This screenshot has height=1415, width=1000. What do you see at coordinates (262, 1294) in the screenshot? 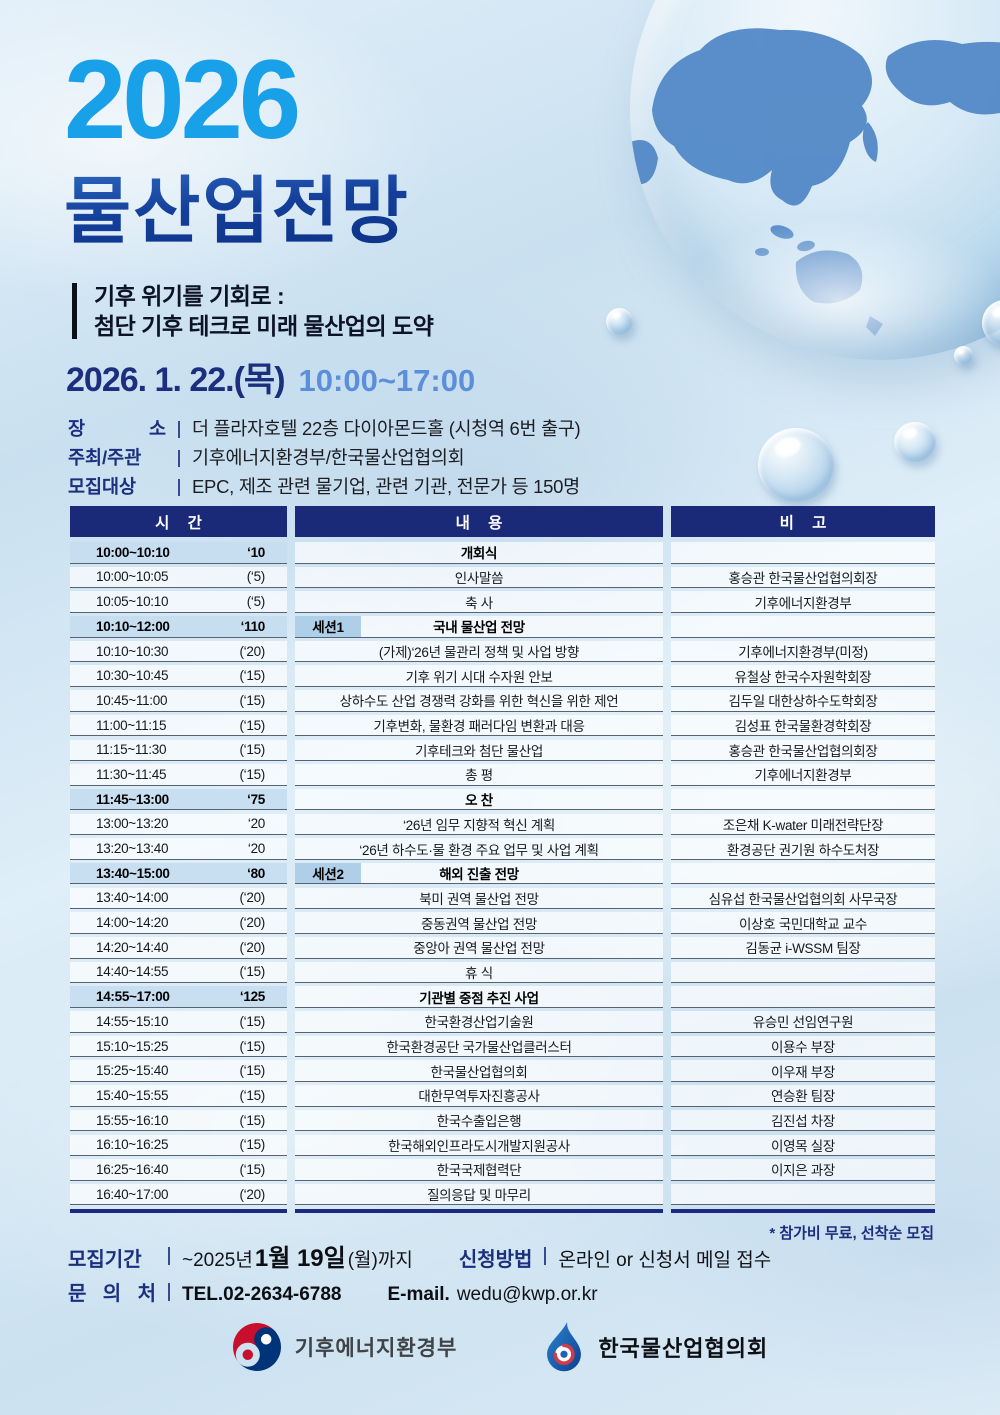
I see `contact-tel: TEL.02-2634-6788` at bounding box center [262, 1294].